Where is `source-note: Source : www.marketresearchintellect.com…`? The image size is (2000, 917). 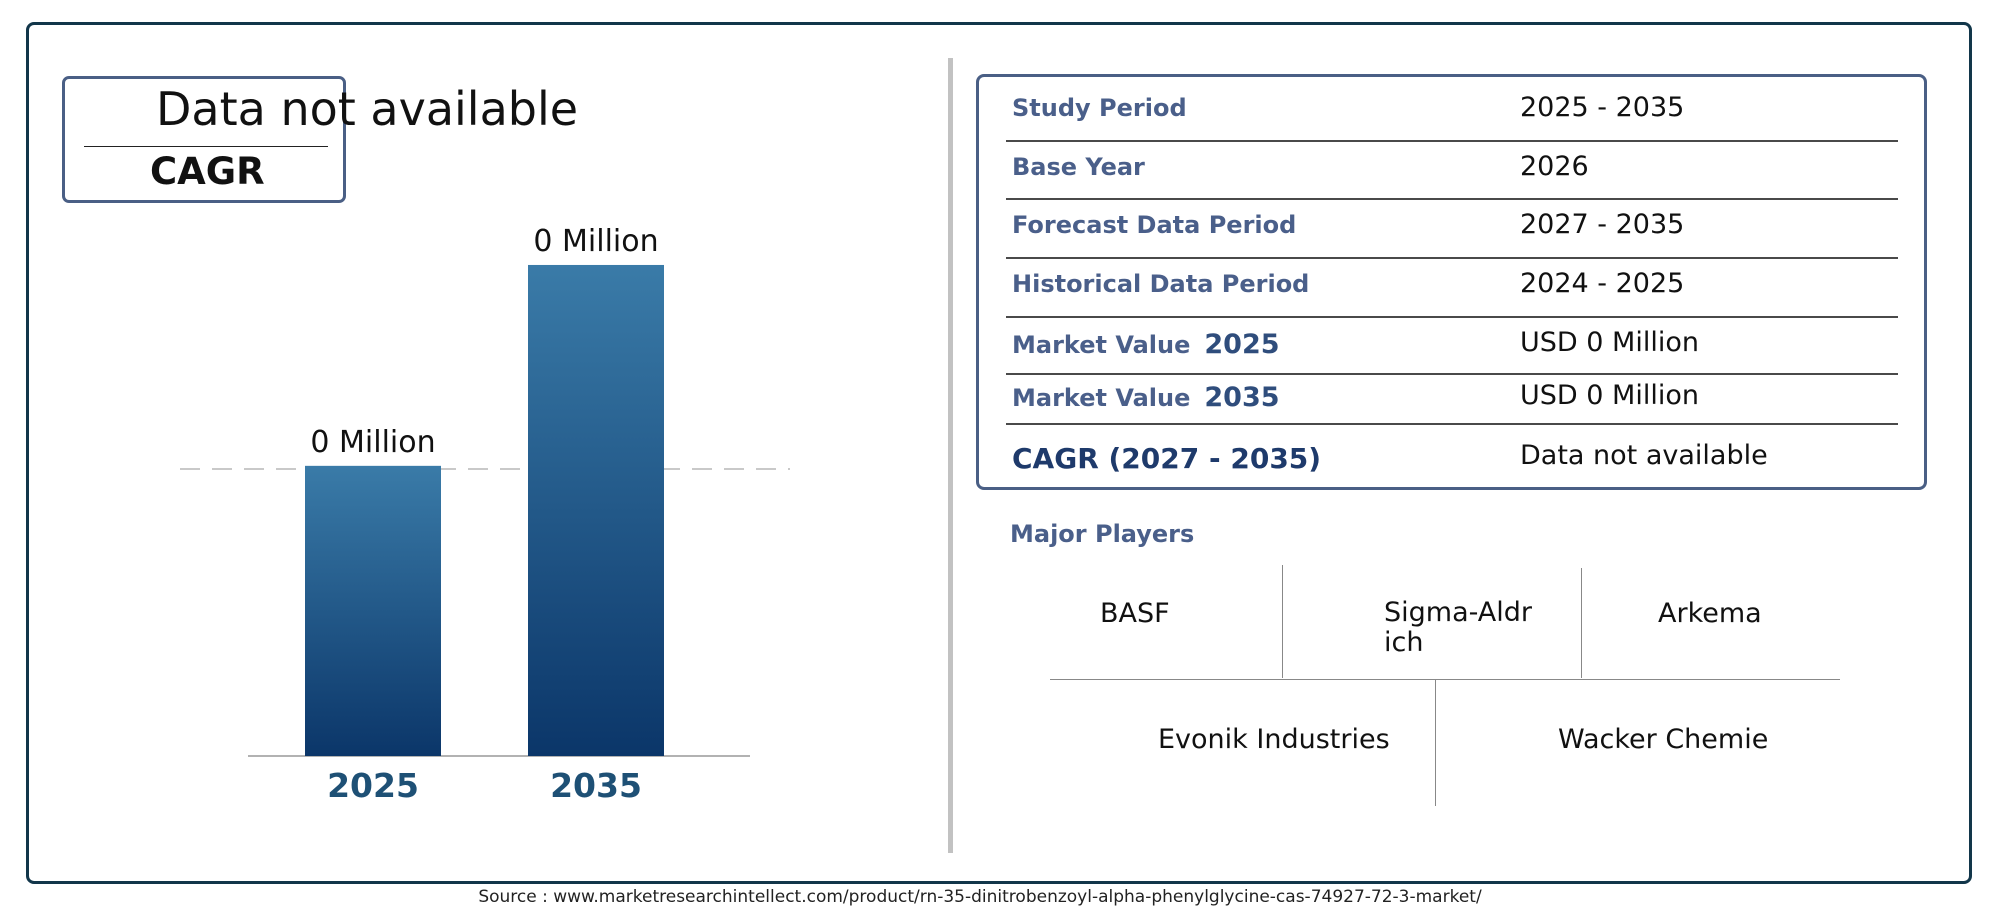 source-note: Source : www.marketresearchintellect.com… is located at coordinates (980, 897).